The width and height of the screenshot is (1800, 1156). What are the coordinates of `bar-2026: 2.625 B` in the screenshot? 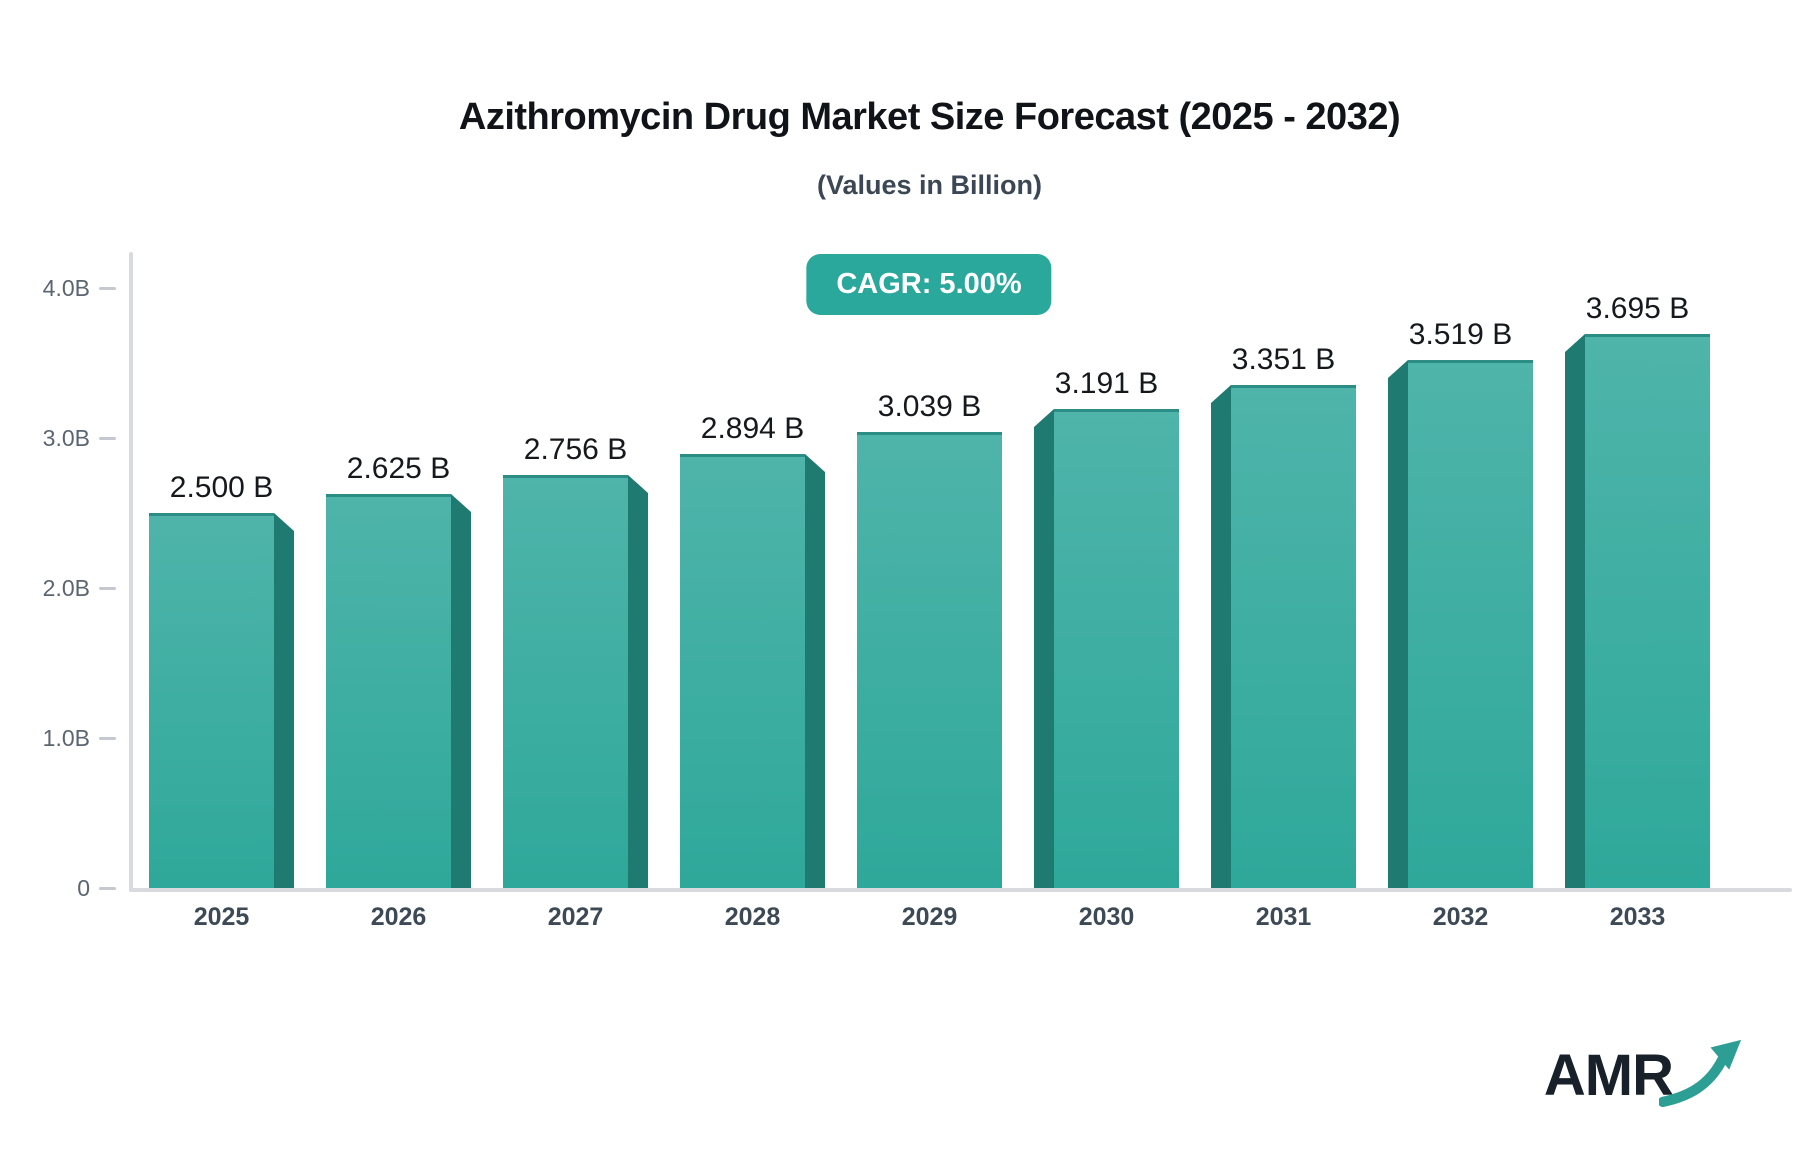 It's located at (398, 670).